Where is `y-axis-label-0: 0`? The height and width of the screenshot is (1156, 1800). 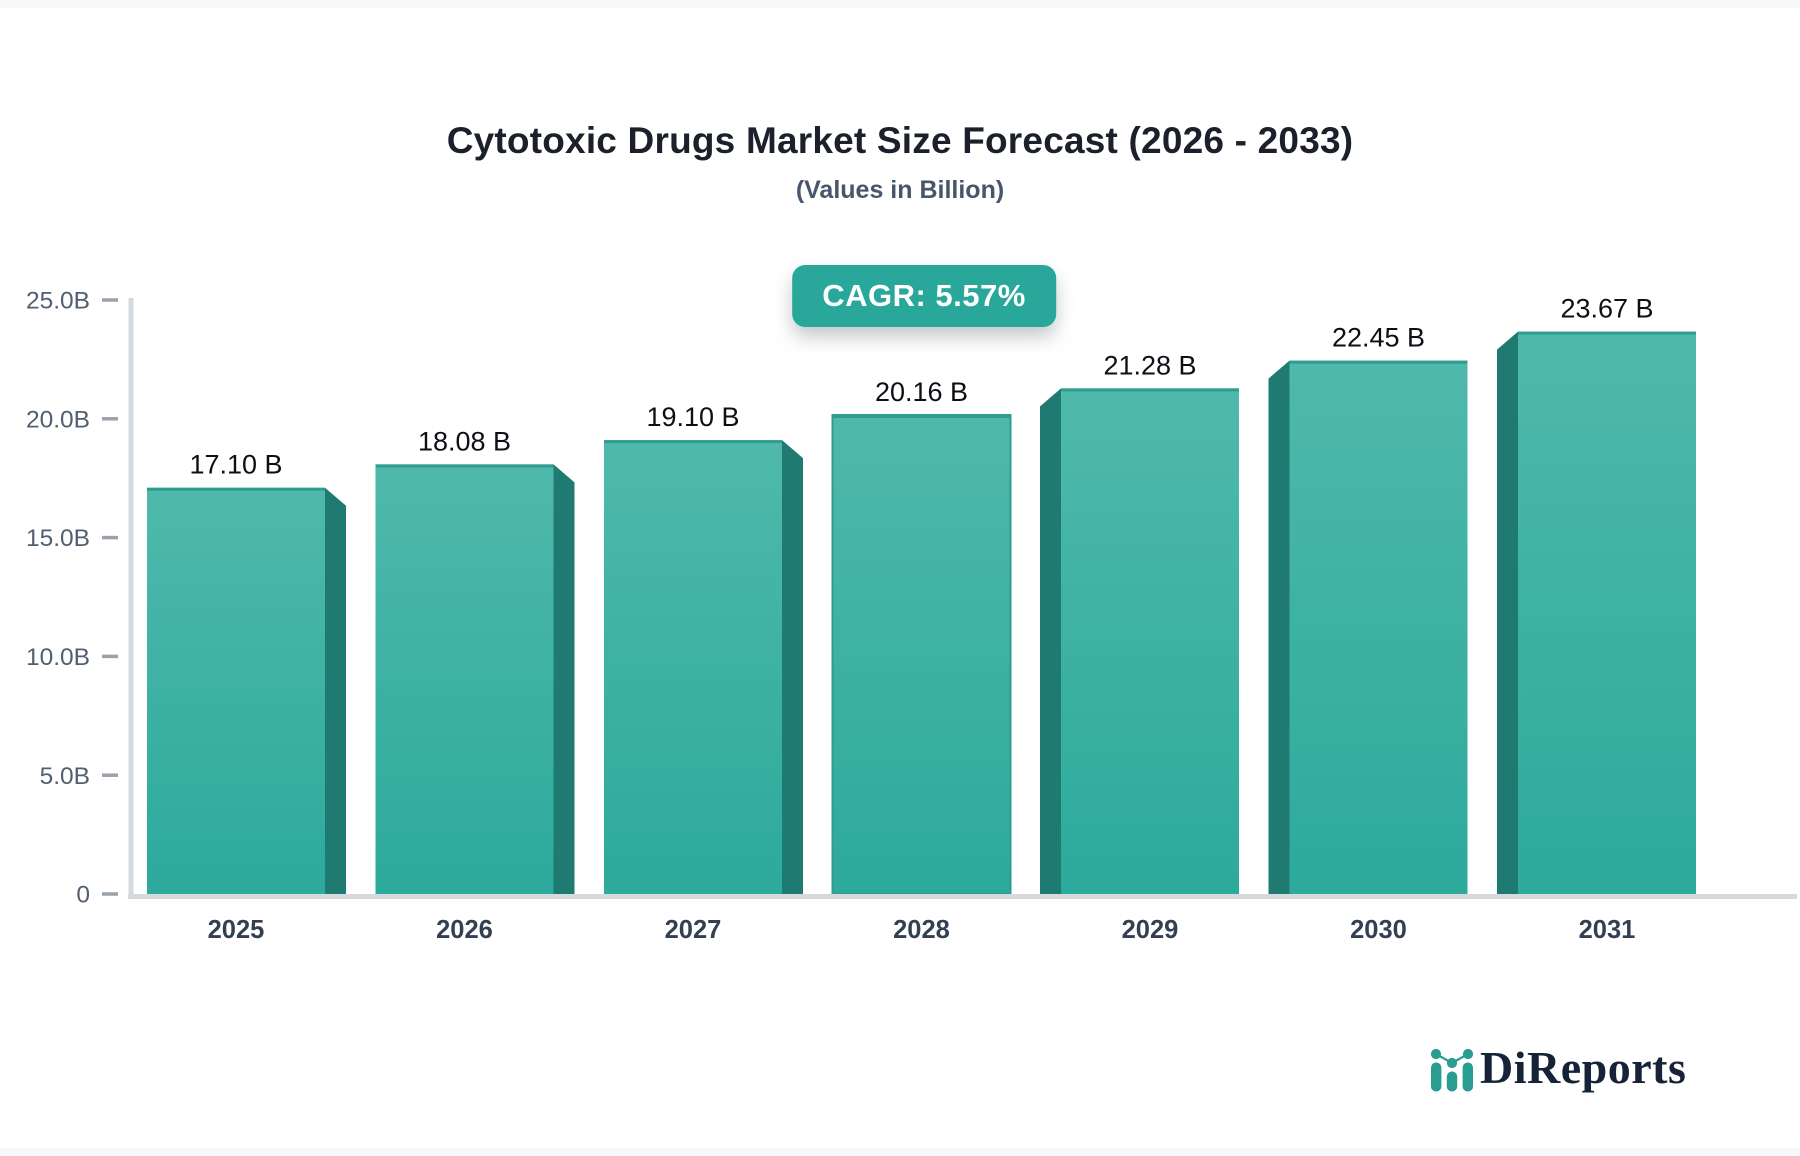 y-axis-label-0: 0 is located at coordinates (83, 895).